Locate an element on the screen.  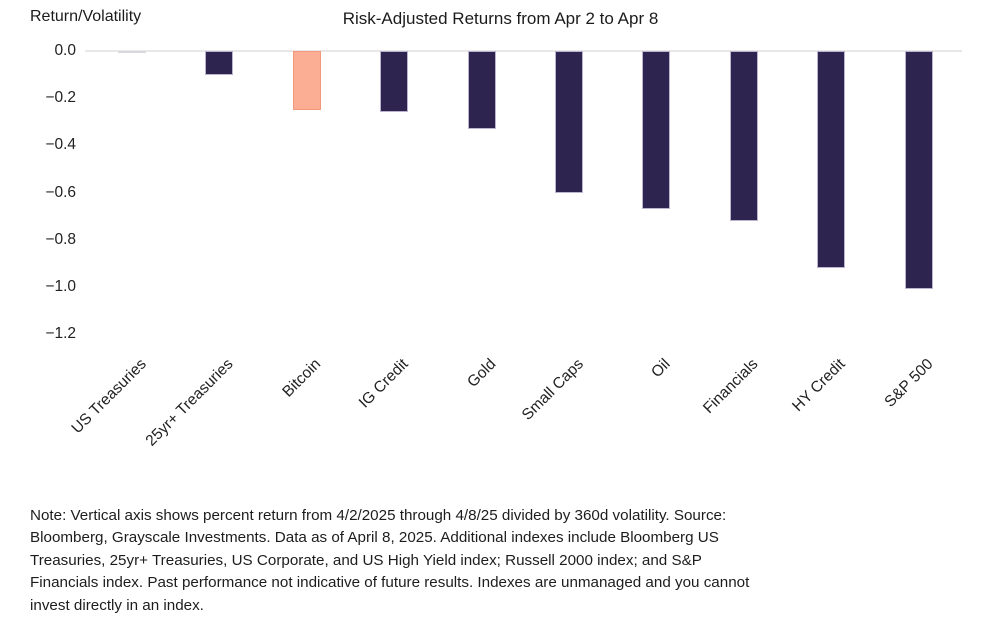
bar-bitcoin is located at coordinates (307, 80).